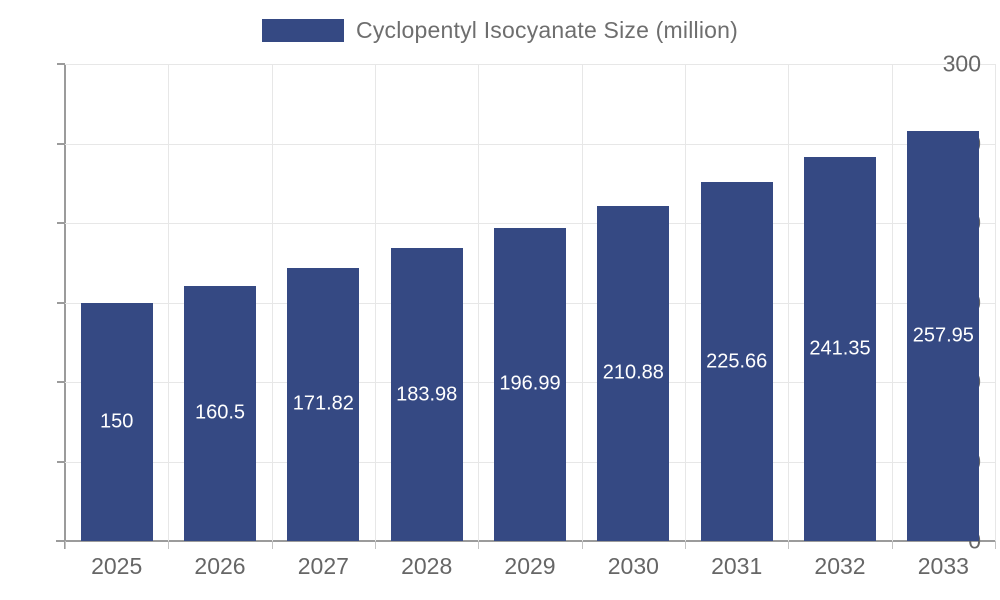  What do you see at coordinates (303, 30) in the screenshot?
I see `legend-swatch` at bounding box center [303, 30].